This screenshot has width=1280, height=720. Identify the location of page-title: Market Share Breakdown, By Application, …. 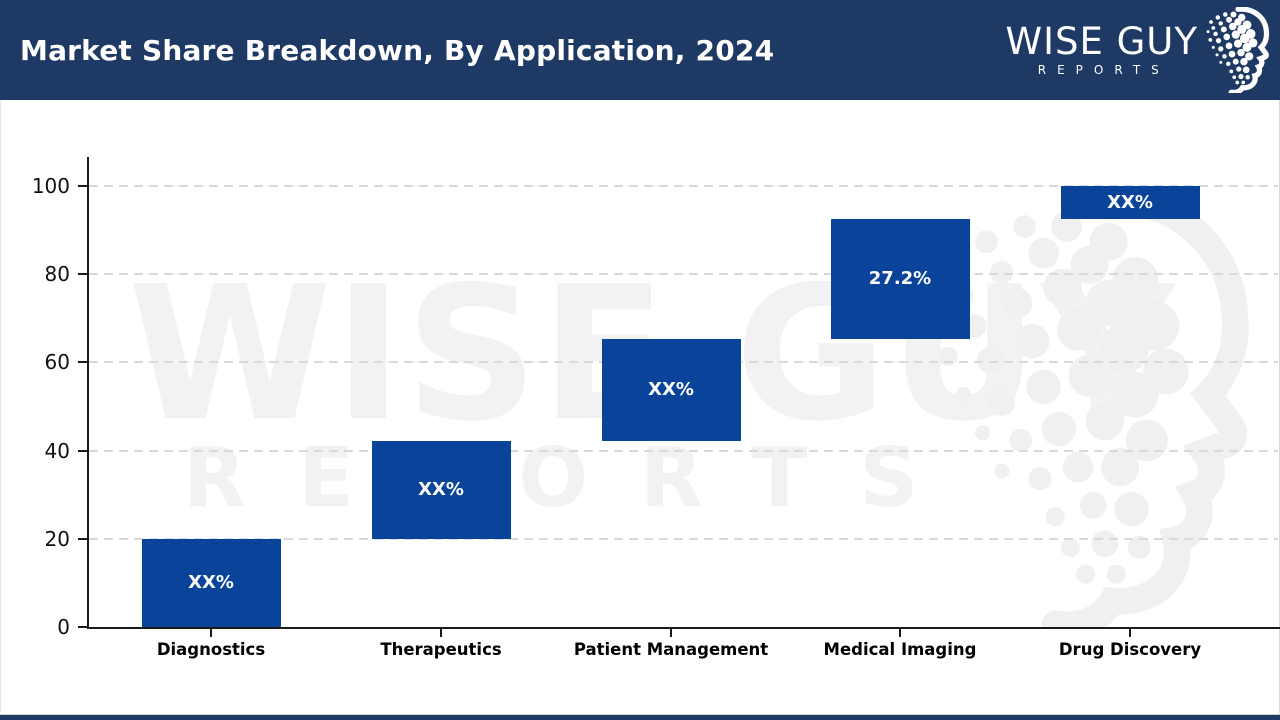
(397, 50).